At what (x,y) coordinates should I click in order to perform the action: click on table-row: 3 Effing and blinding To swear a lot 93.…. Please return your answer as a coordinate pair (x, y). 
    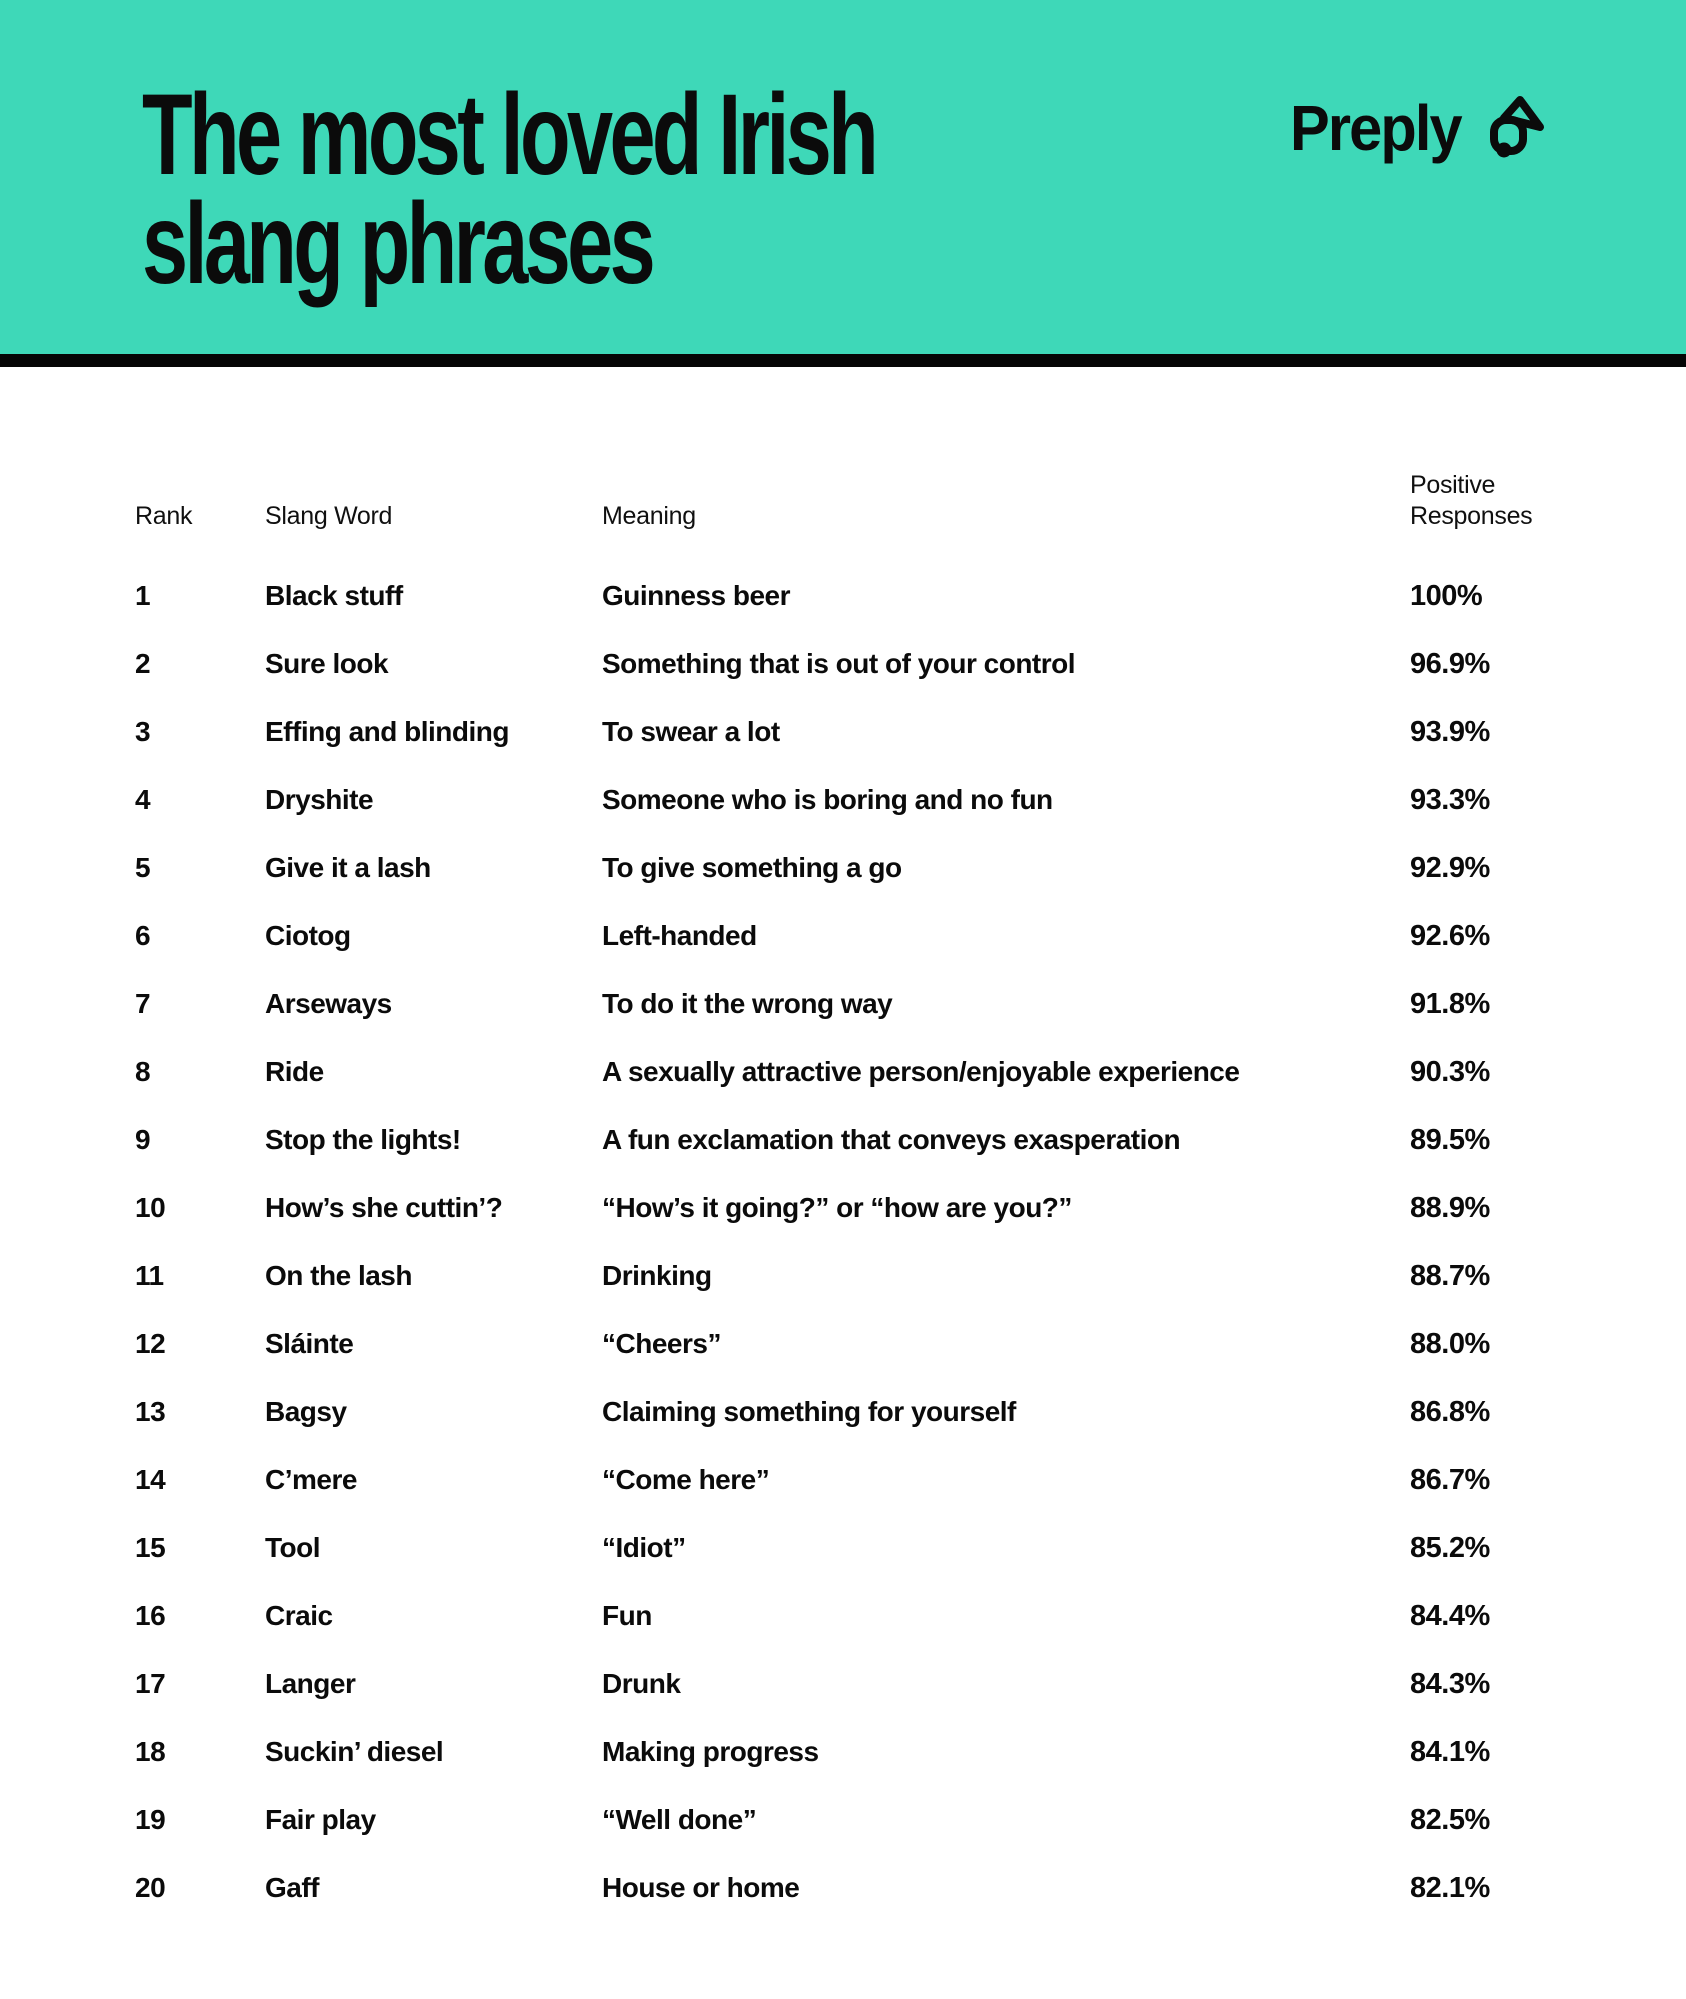
    Looking at the image, I should click on (910, 732).